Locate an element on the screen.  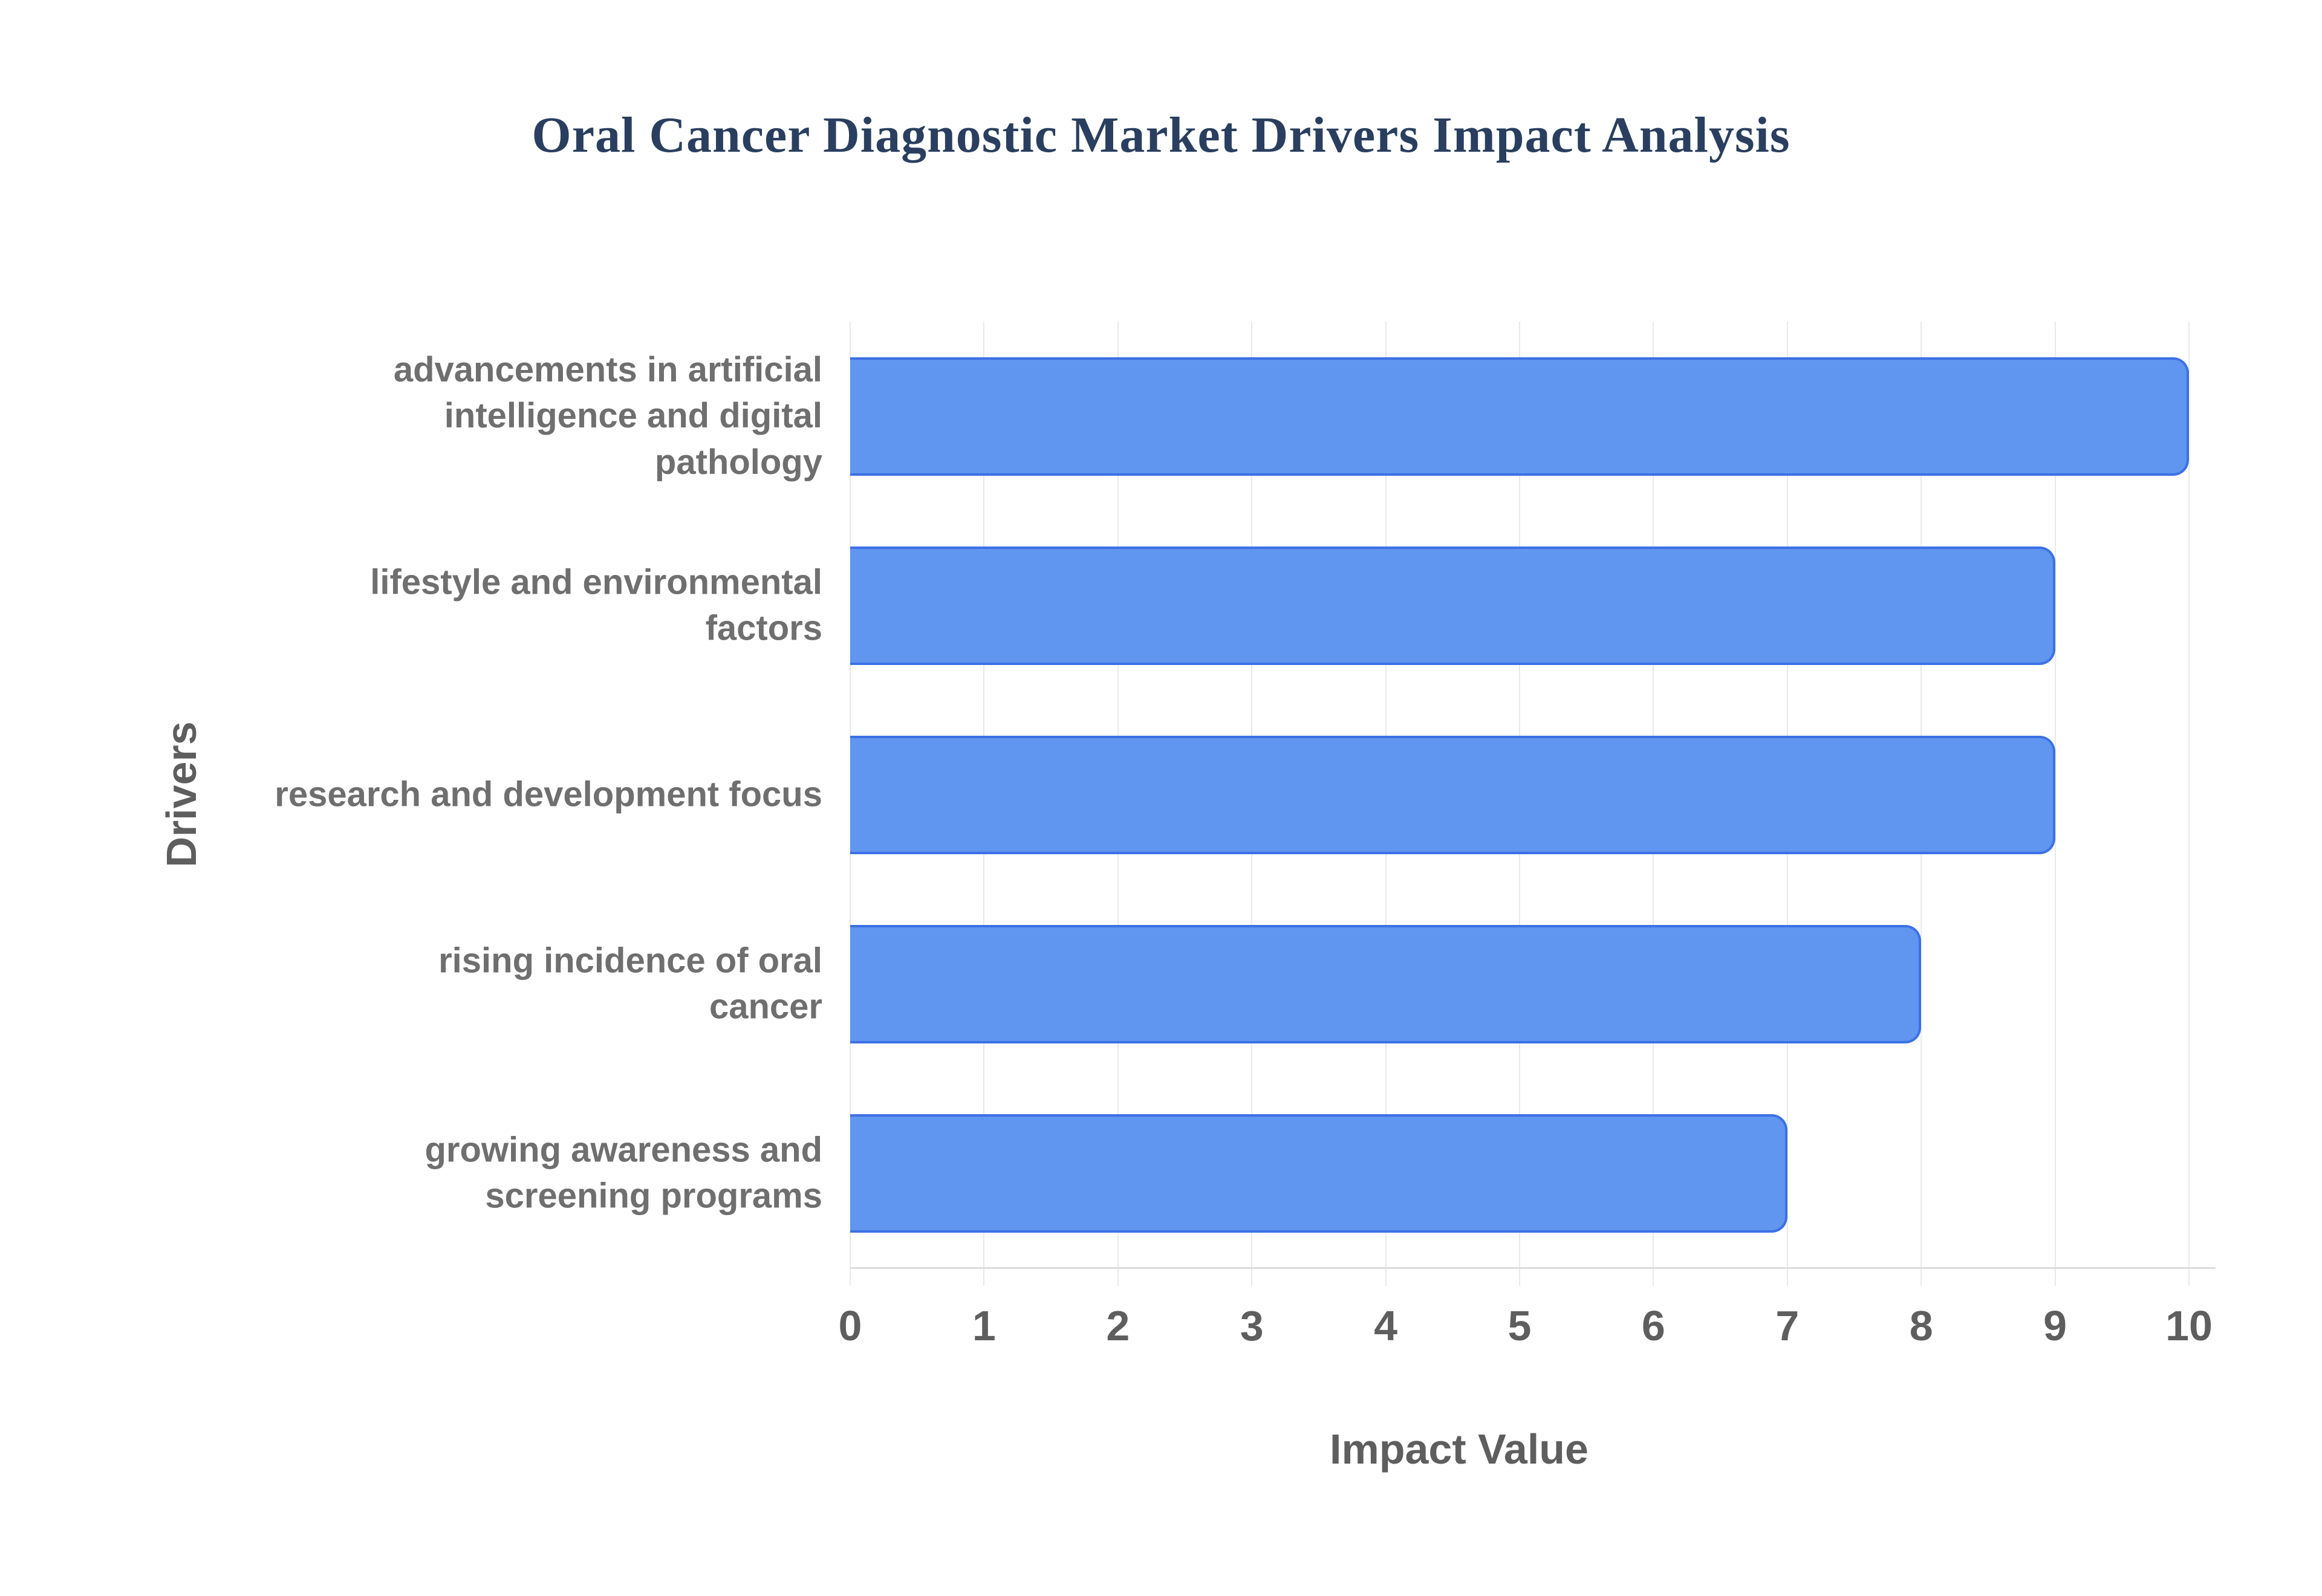
x-tick-2: 2 is located at coordinates (1118, 1325).